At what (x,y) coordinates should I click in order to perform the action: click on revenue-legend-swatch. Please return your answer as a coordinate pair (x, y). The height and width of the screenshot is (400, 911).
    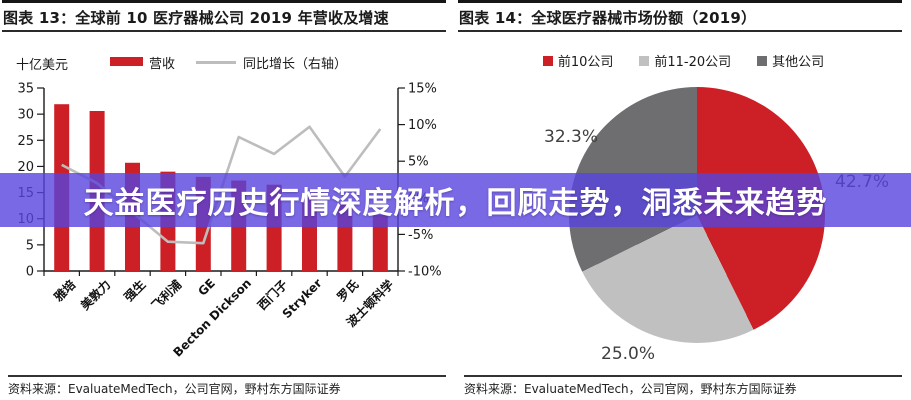
    Looking at the image, I should click on (126, 61).